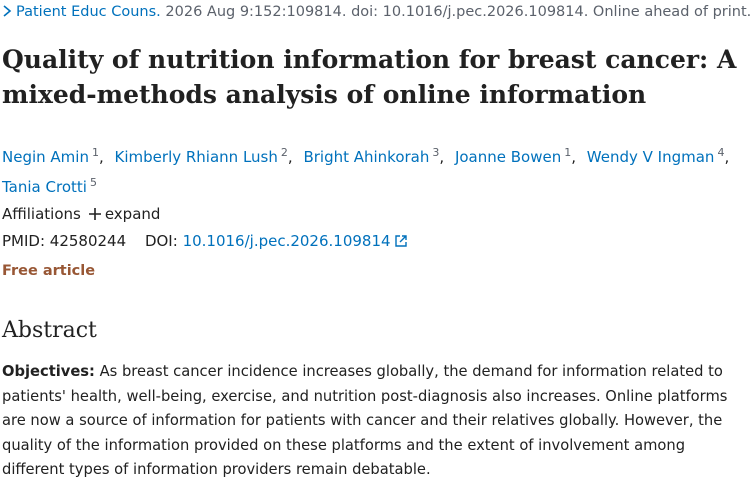  I want to click on affiliation-number: 3, so click(436, 152).